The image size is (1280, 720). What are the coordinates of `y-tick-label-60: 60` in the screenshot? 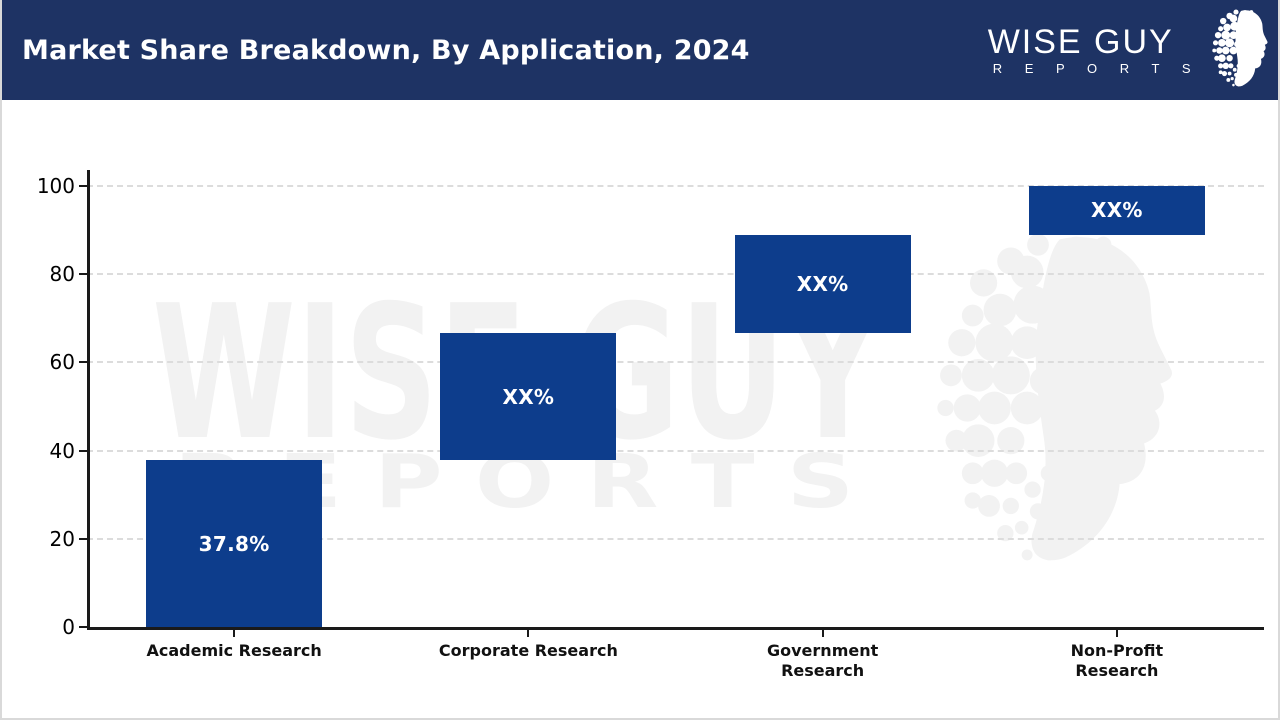 It's located at (62, 362).